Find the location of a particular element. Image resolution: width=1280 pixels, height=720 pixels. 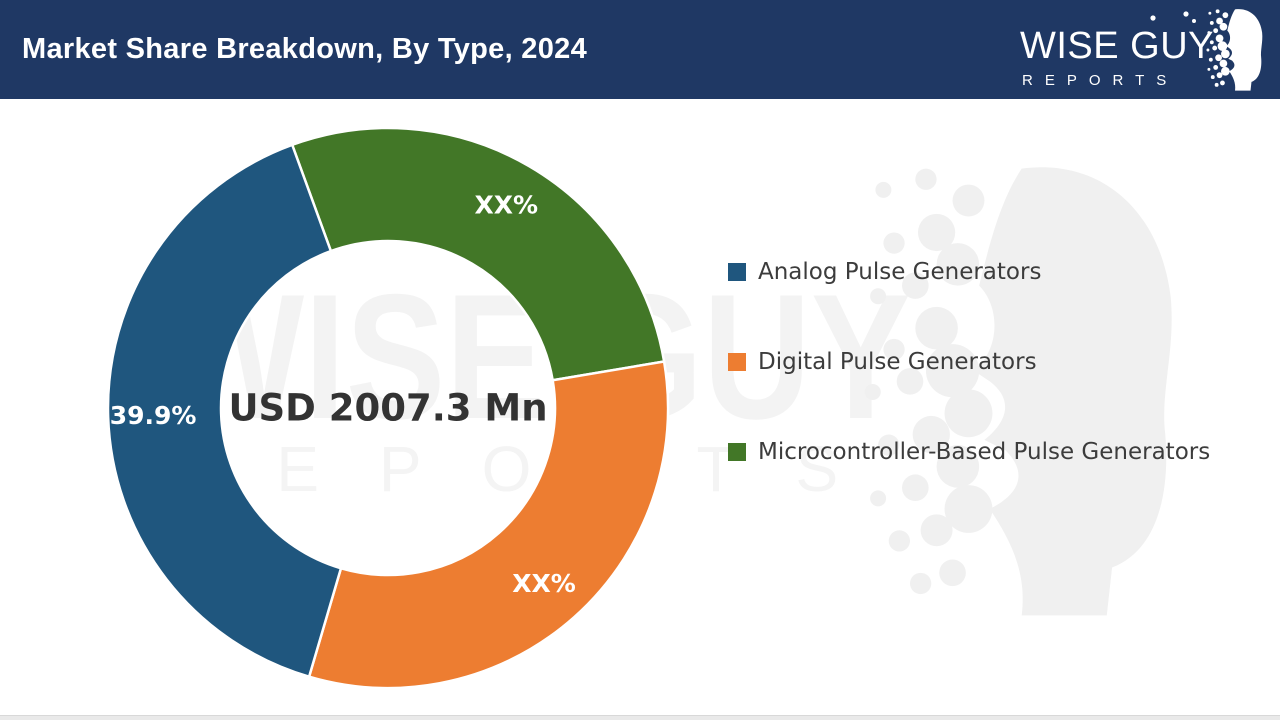

segment-value-label-1: XX% is located at coordinates (544, 583).